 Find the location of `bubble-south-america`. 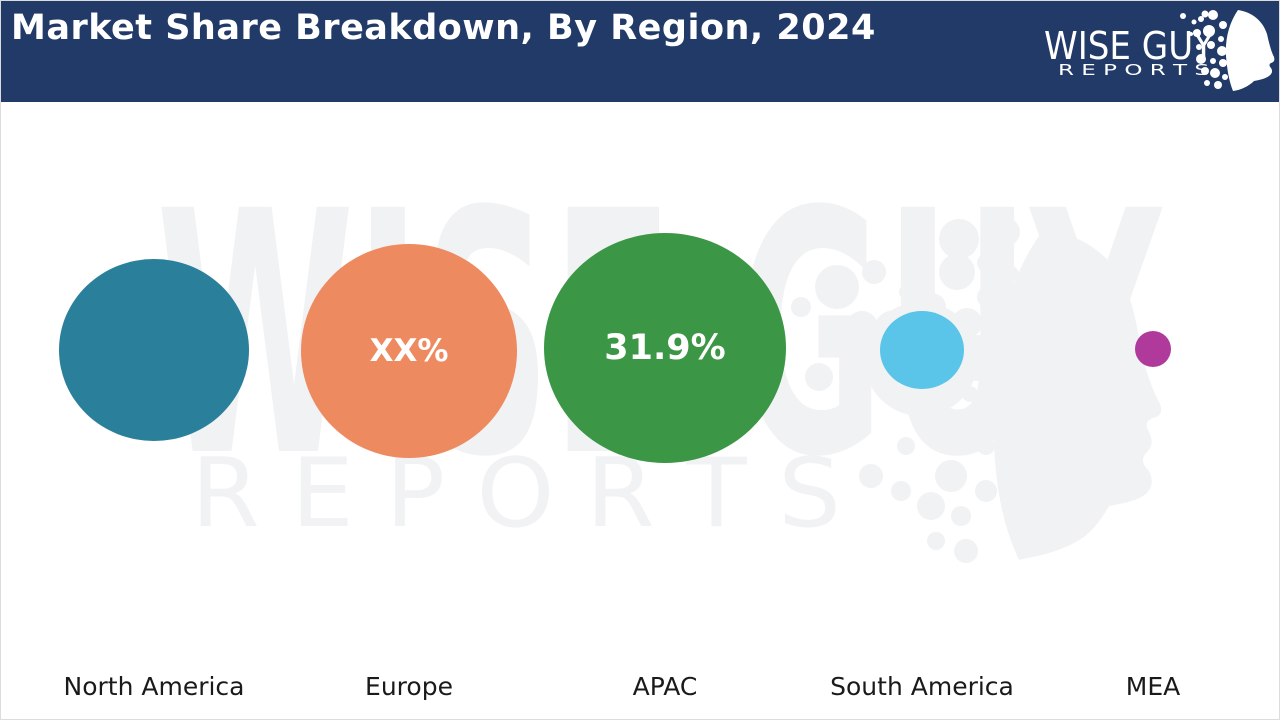

bubble-south-america is located at coordinates (922, 350).